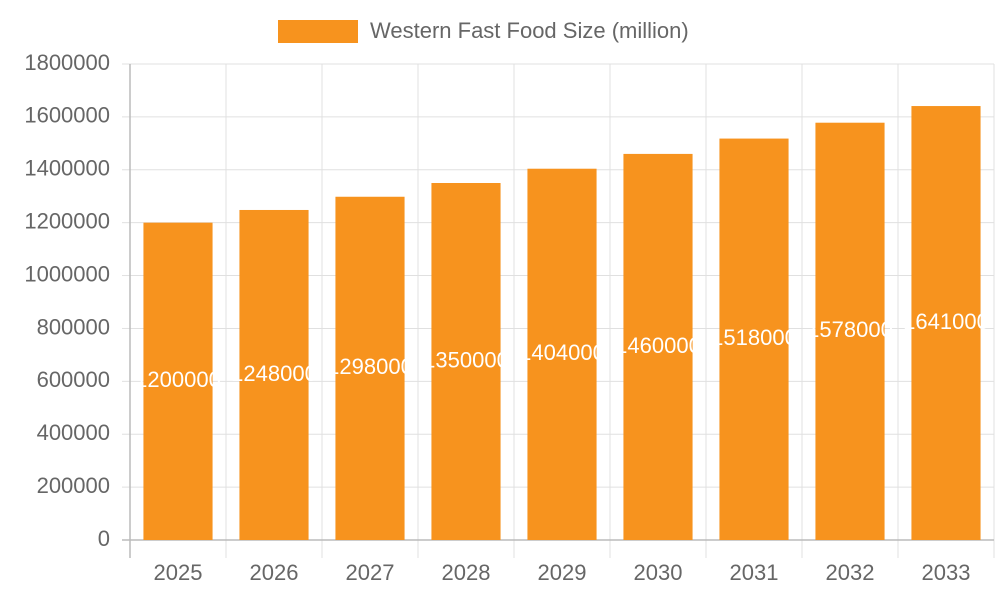 The height and width of the screenshot is (600, 1000). I want to click on data-label: 1641000, so click(946, 321).